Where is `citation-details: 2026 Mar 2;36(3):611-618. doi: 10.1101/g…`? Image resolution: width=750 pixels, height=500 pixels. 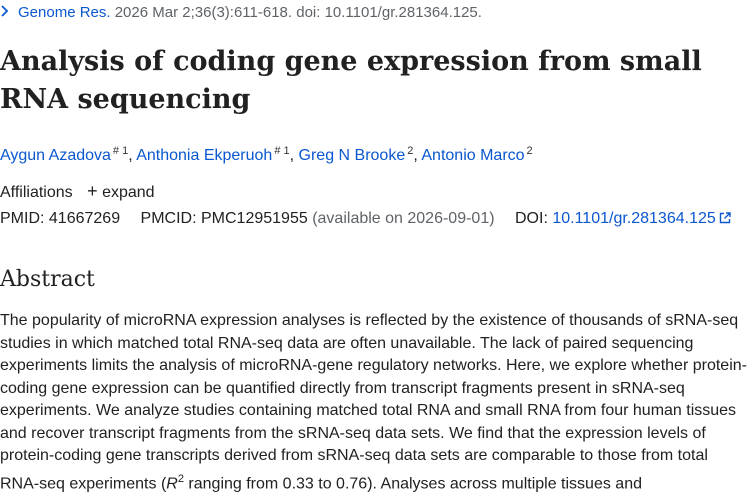
citation-details: 2026 Mar 2;36(3):611-618. doi: 10.1101/g… is located at coordinates (298, 12).